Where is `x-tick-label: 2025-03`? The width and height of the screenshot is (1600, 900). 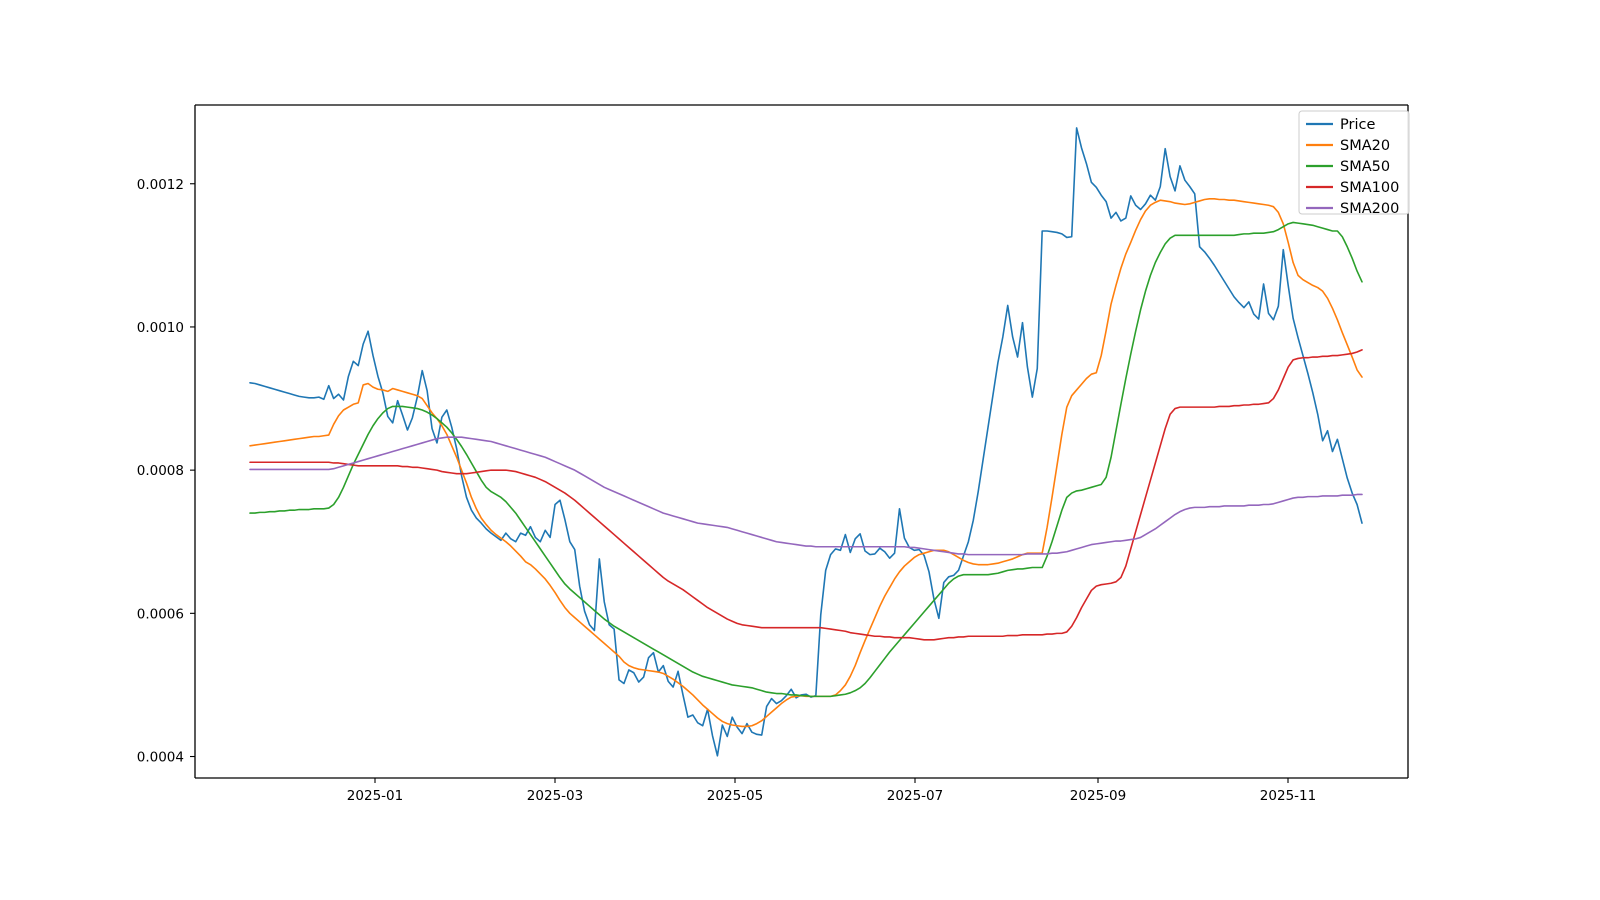
x-tick-label: 2025-03 is located at coordinates (555, 796).